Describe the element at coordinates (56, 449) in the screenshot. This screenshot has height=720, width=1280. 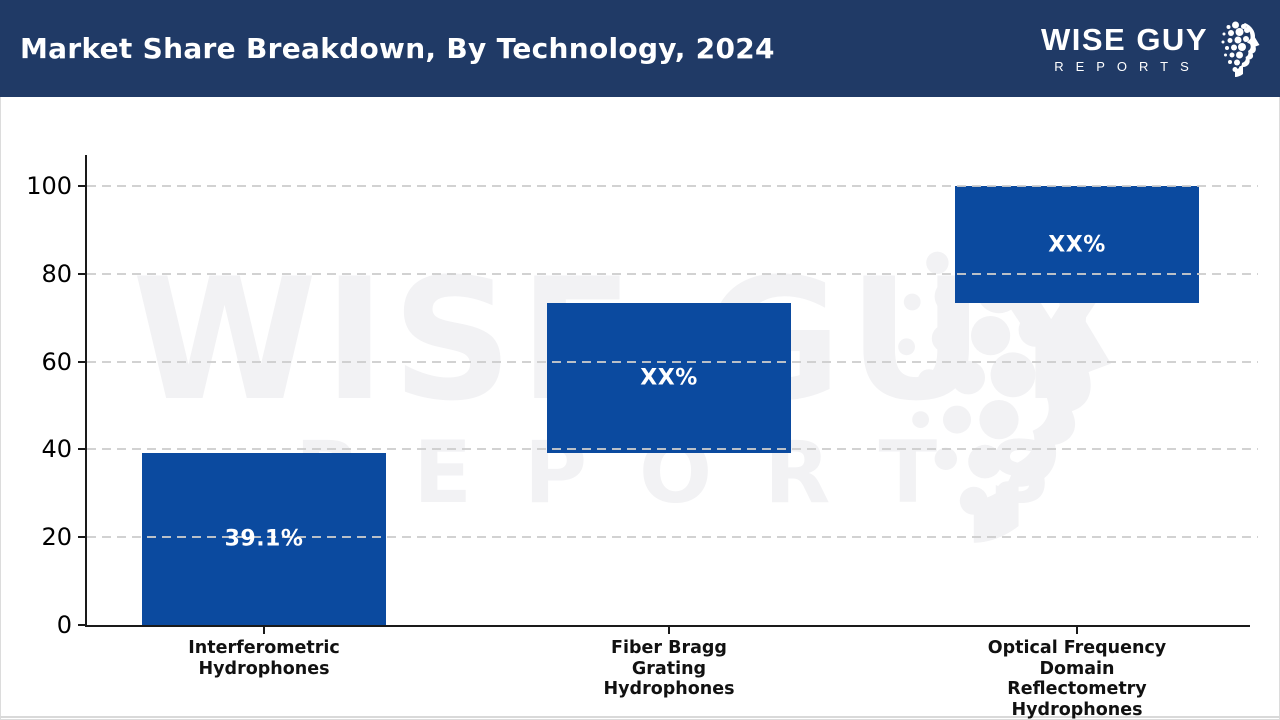
I see `y-tick-label: 40` at that location.